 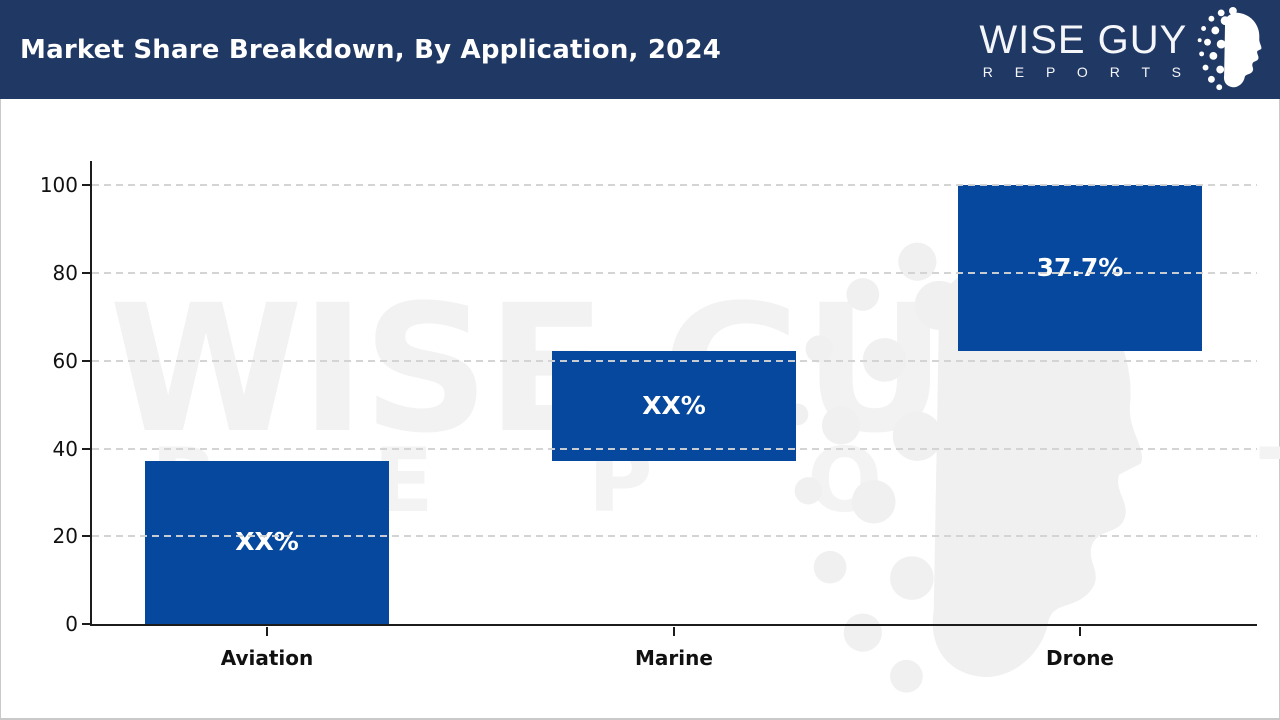 I want to click on y-tick-label: 0, so click(x=71, y=624).